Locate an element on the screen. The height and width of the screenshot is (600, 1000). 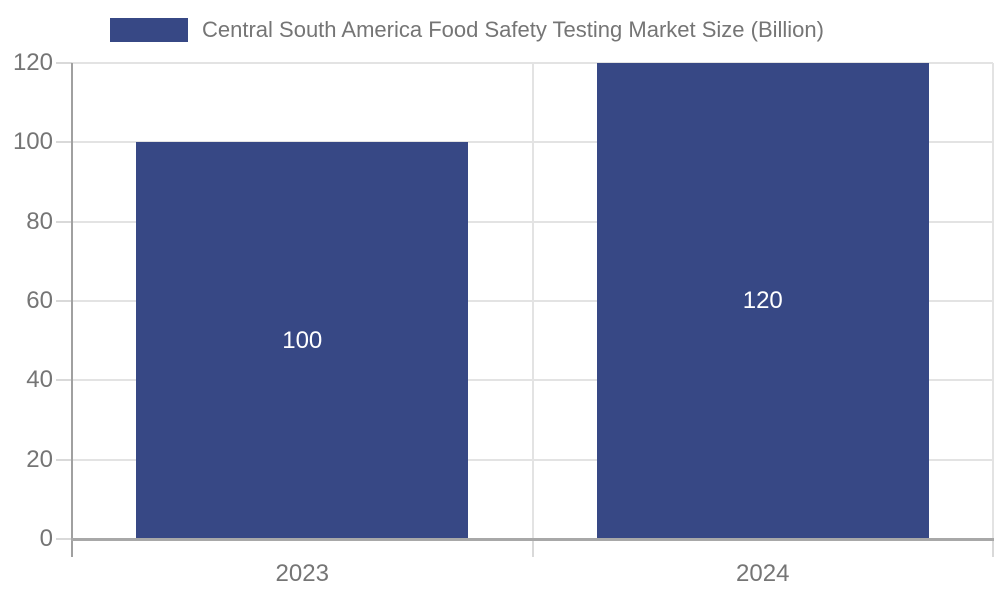
y-tick-label: 40 is located at coordinates (39, 380).